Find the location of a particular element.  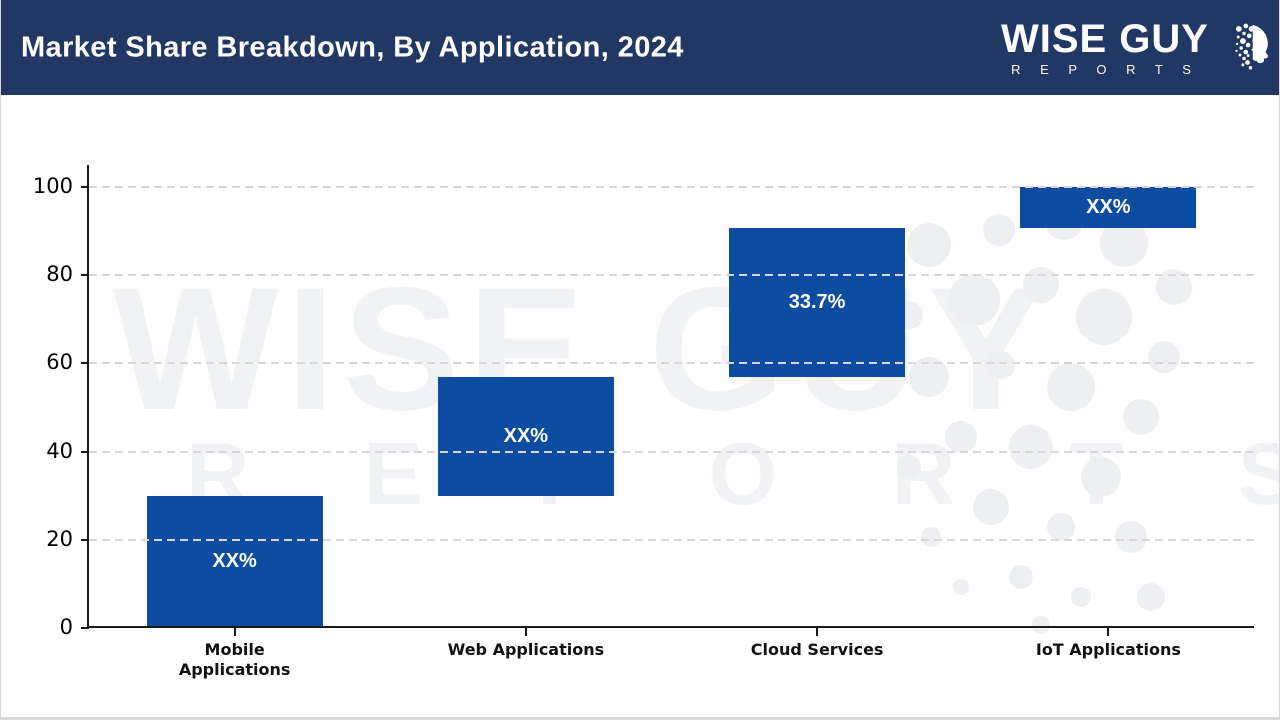

y-axis-line is located at coordinates (88, 396).